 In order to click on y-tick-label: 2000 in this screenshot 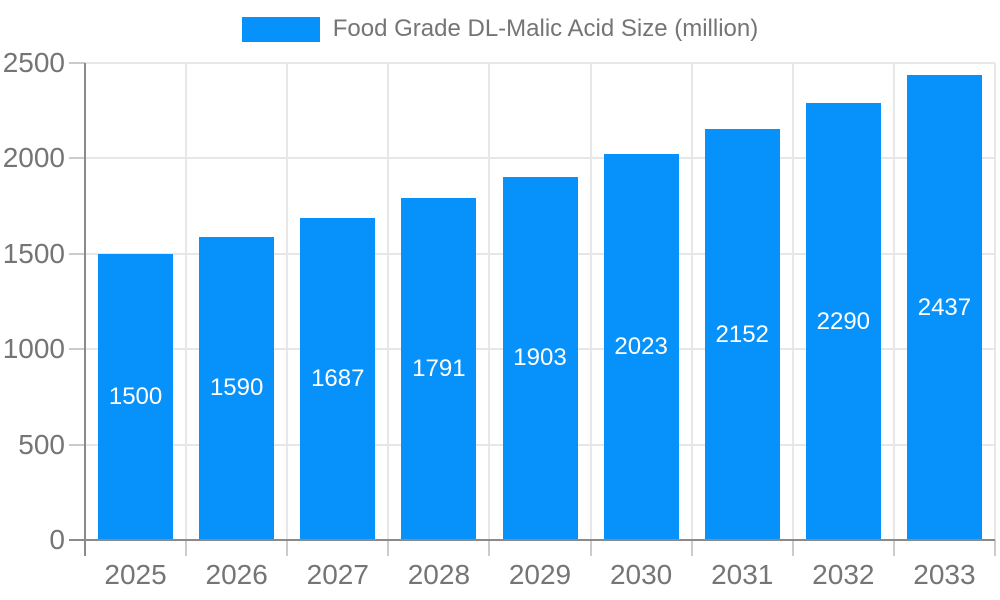, I will do `click(33, 158)`.